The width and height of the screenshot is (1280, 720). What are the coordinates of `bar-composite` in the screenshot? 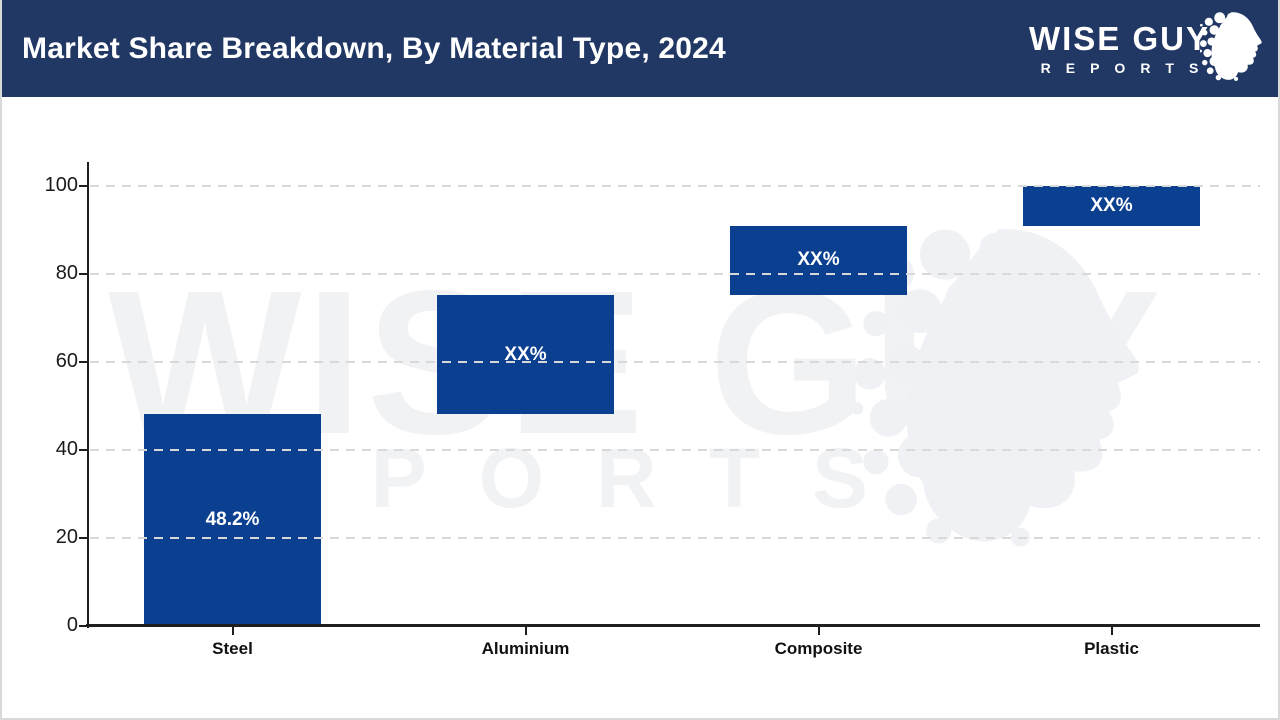 It's located at (818, 260).